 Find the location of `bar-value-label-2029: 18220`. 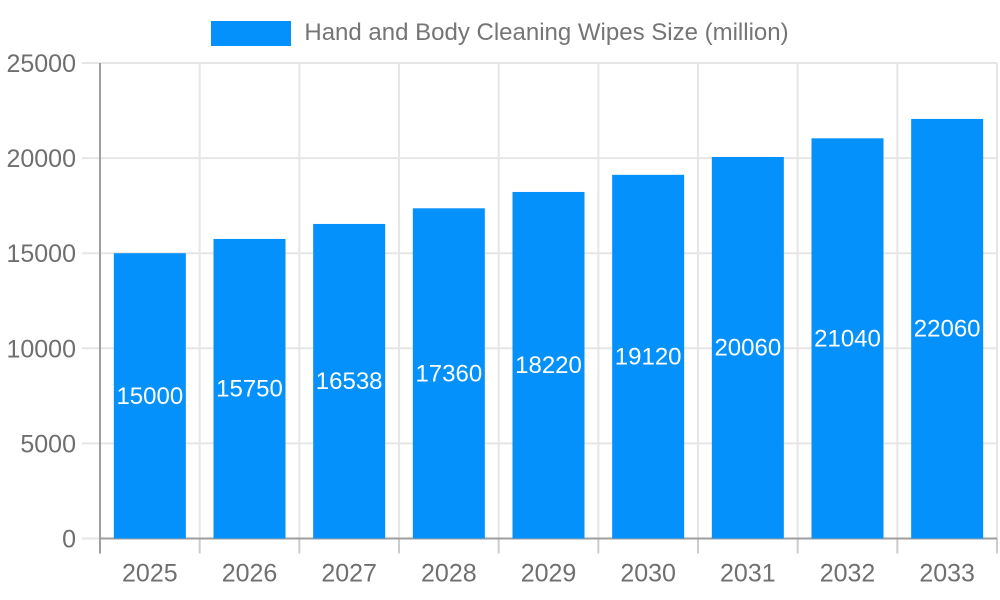

bar-value-label-2029: 18220 is located at coordinates (548, 365).